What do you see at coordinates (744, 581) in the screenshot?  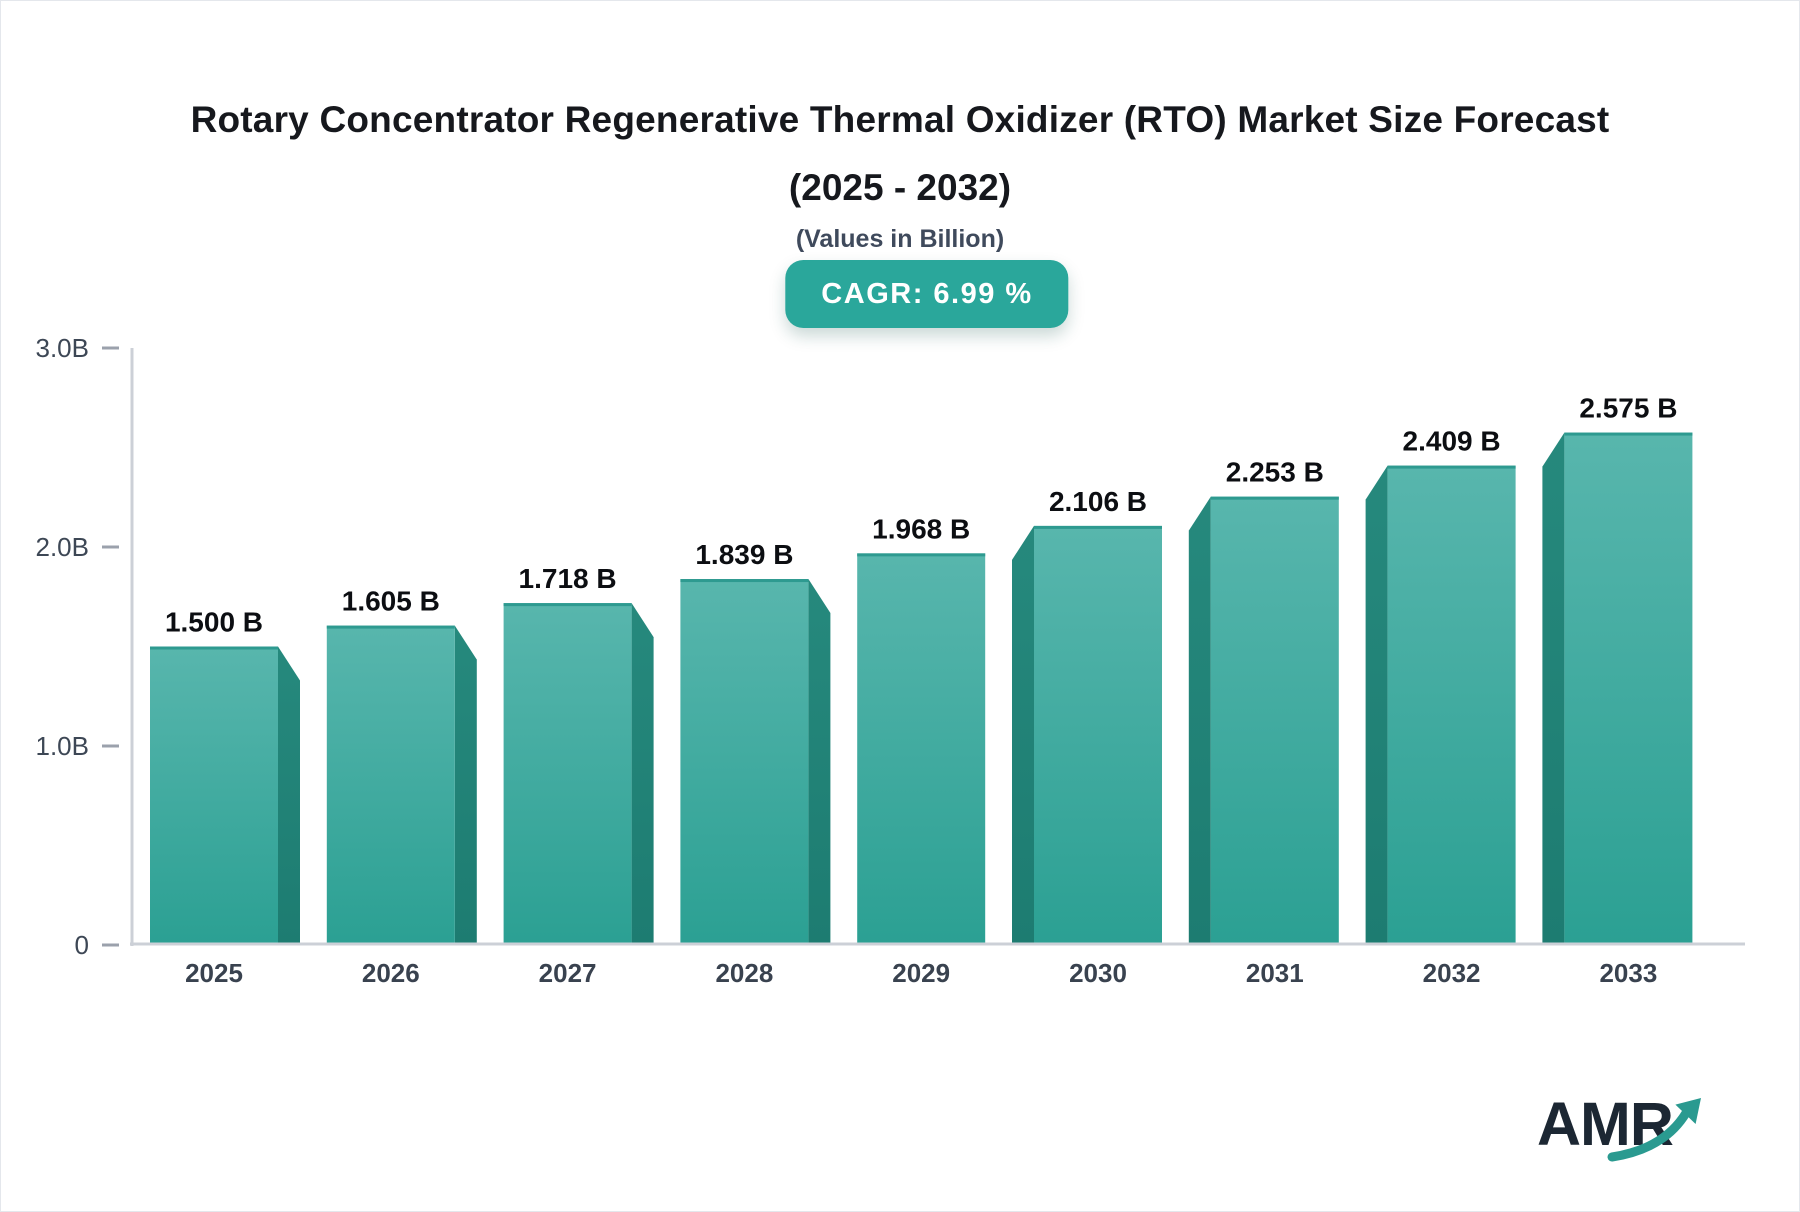 I see `bar-top-edge-2028` at bounding box center [744, 581].